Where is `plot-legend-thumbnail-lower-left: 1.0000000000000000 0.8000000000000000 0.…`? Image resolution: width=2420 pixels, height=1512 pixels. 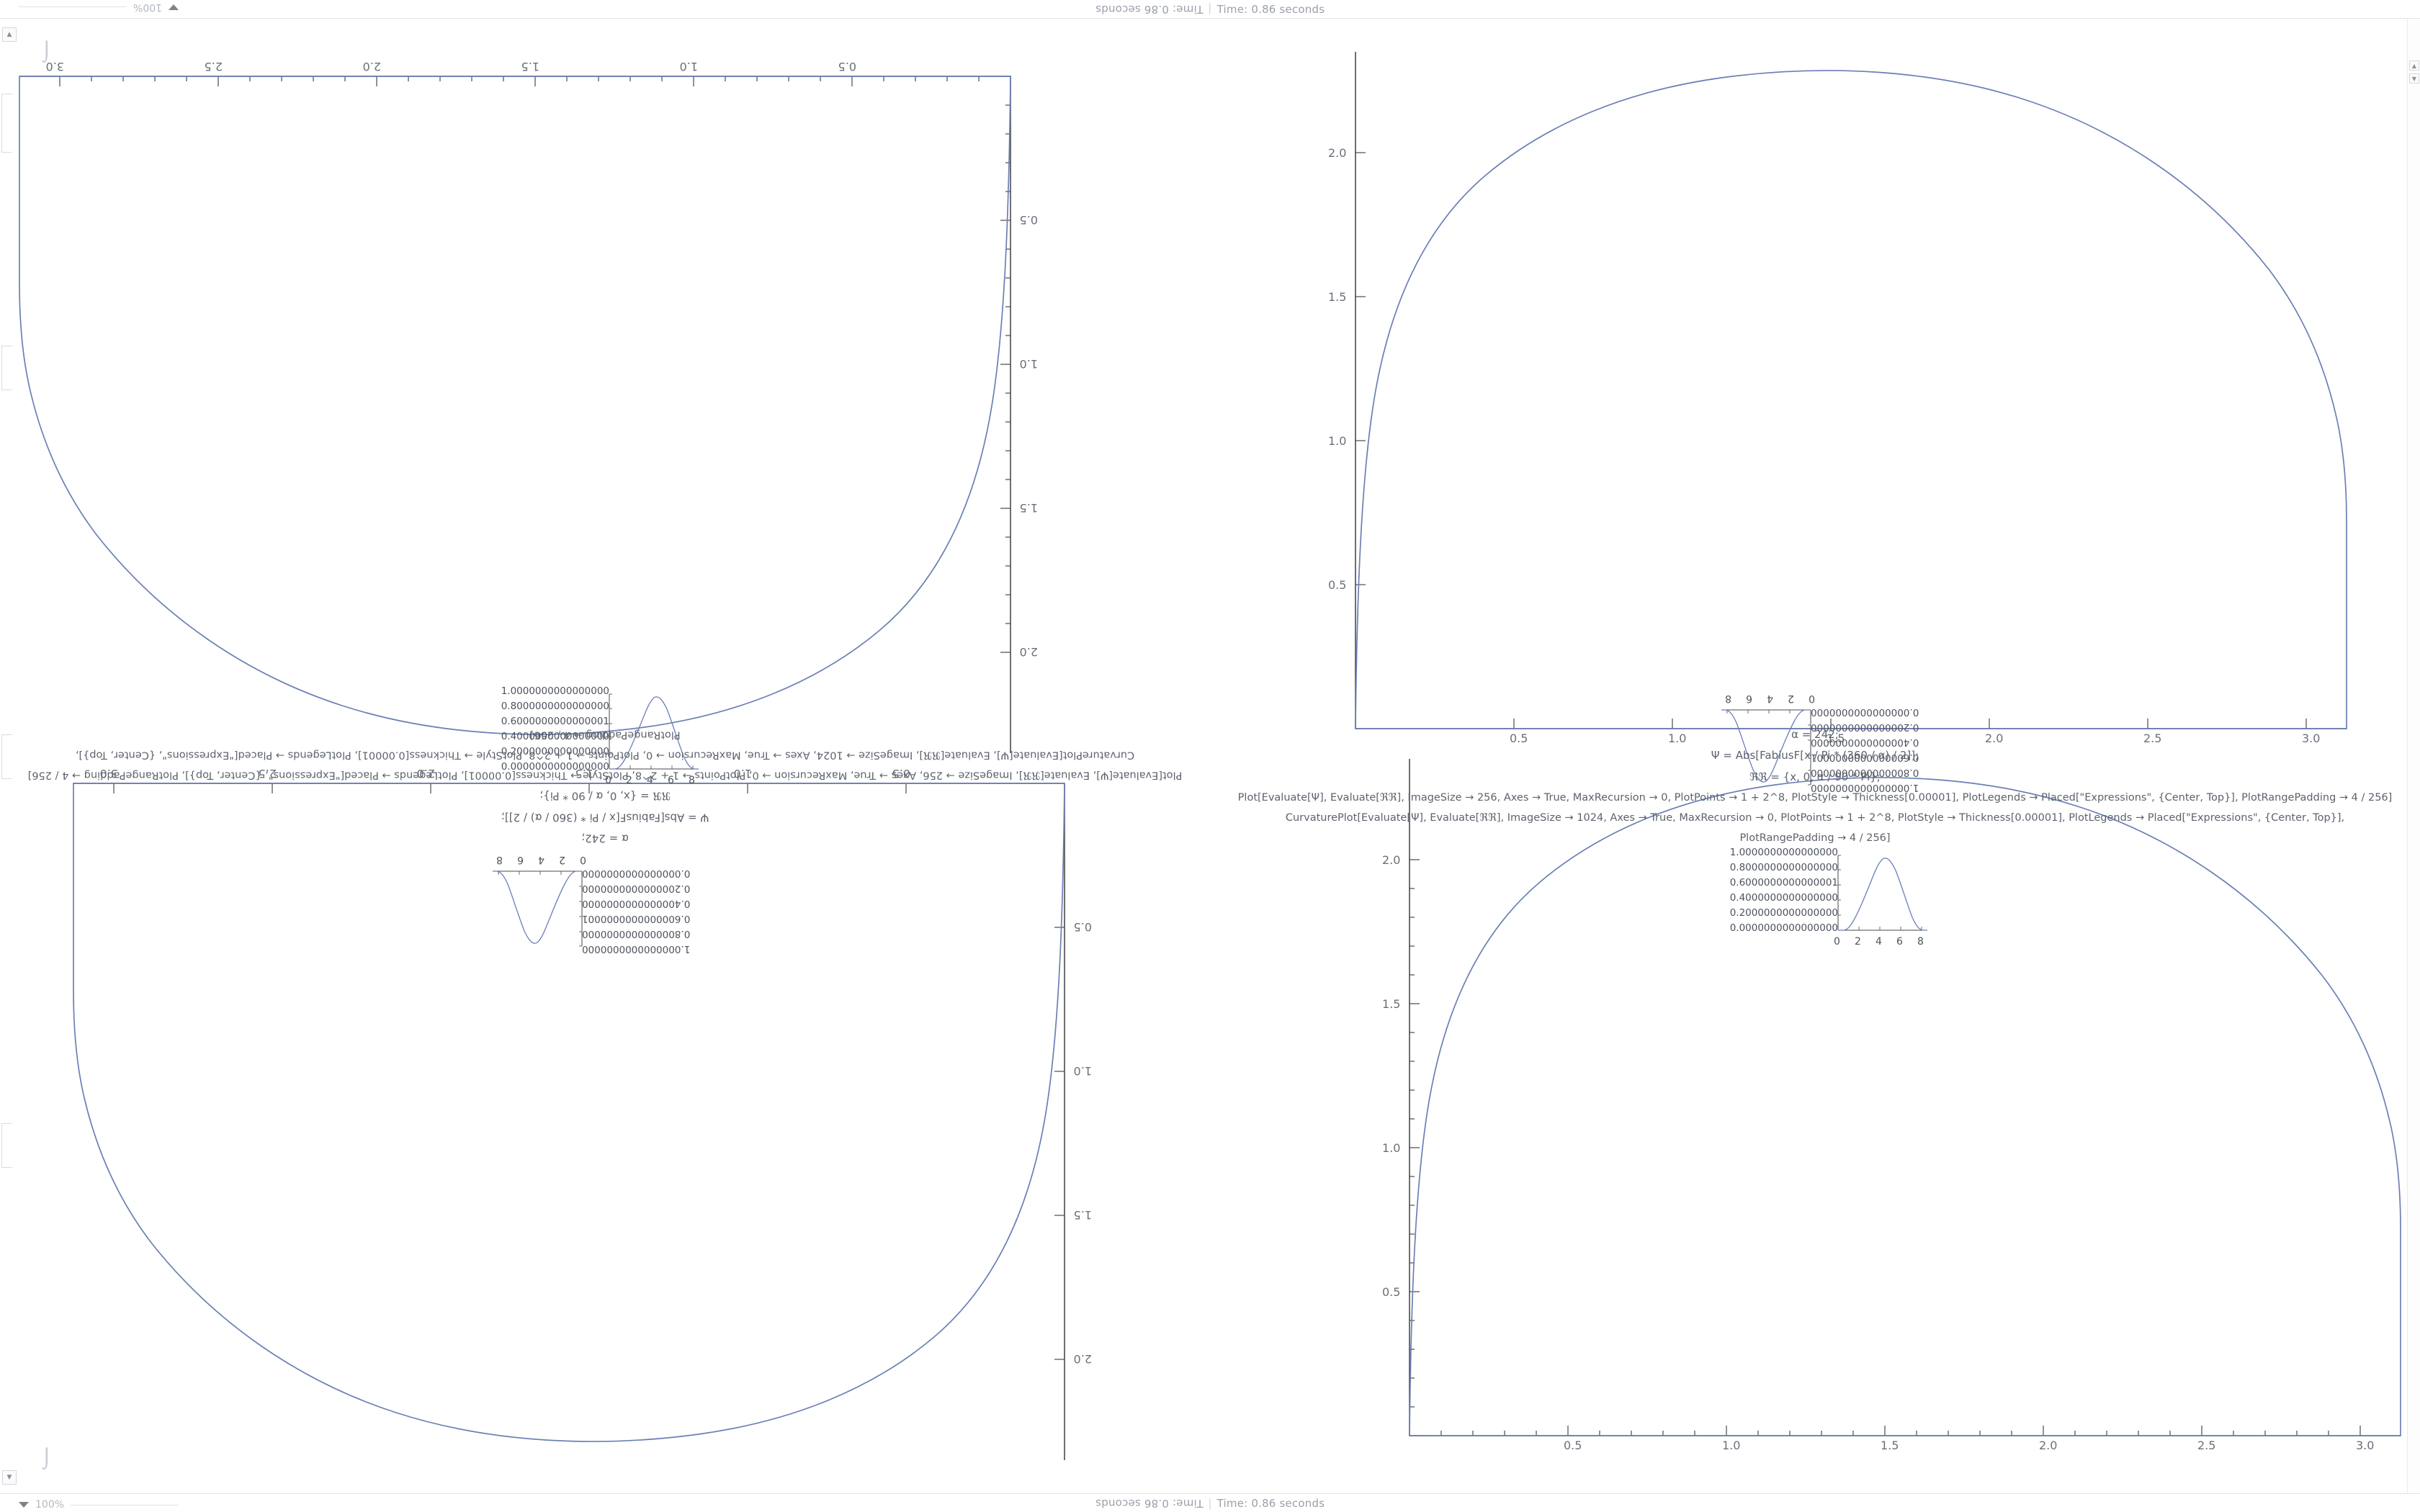 plot-legend-thumbnail-lower-left: 1.0000000000000000 0.8000000000000000 0.… is located at coordinates (595, 901).